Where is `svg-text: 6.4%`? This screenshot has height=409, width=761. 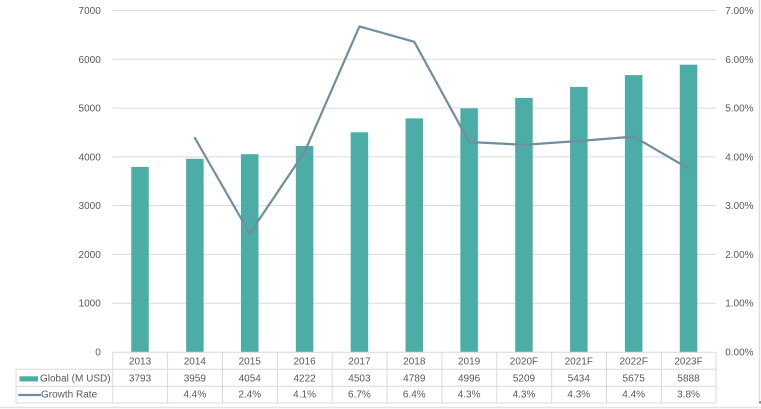 svg-text: 6.4% is located at coordinates (414, 395).